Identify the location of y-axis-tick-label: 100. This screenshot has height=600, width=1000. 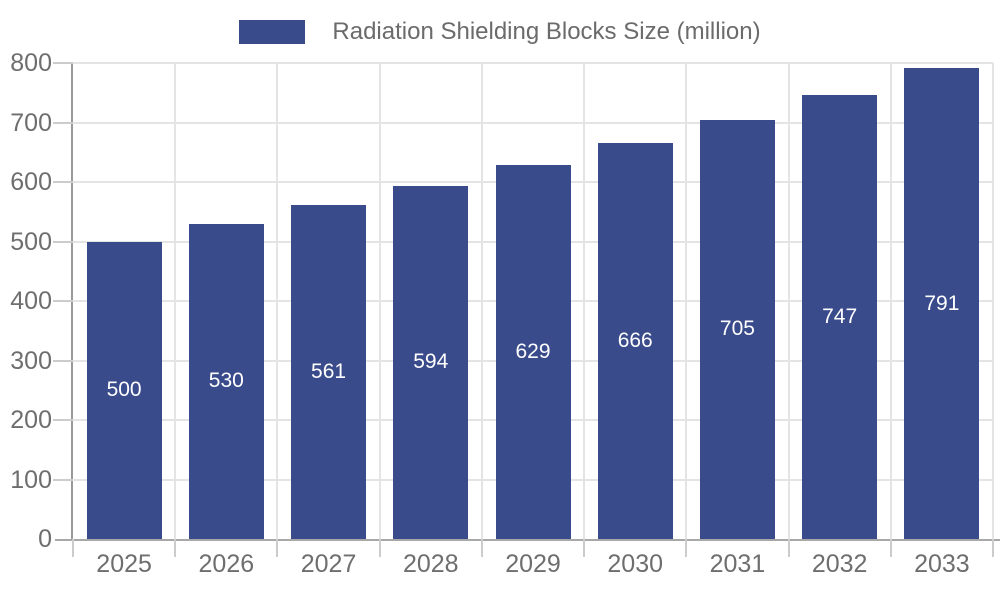
(31, 479).